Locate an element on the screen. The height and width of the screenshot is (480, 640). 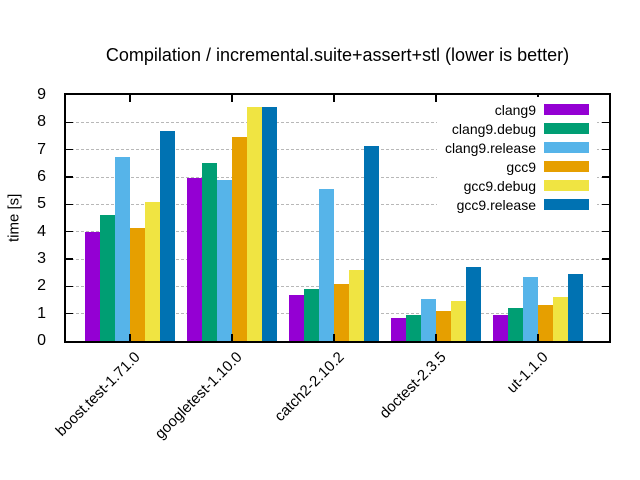
legend-swatch-gcc9.release is located at coordinates (566, 204).